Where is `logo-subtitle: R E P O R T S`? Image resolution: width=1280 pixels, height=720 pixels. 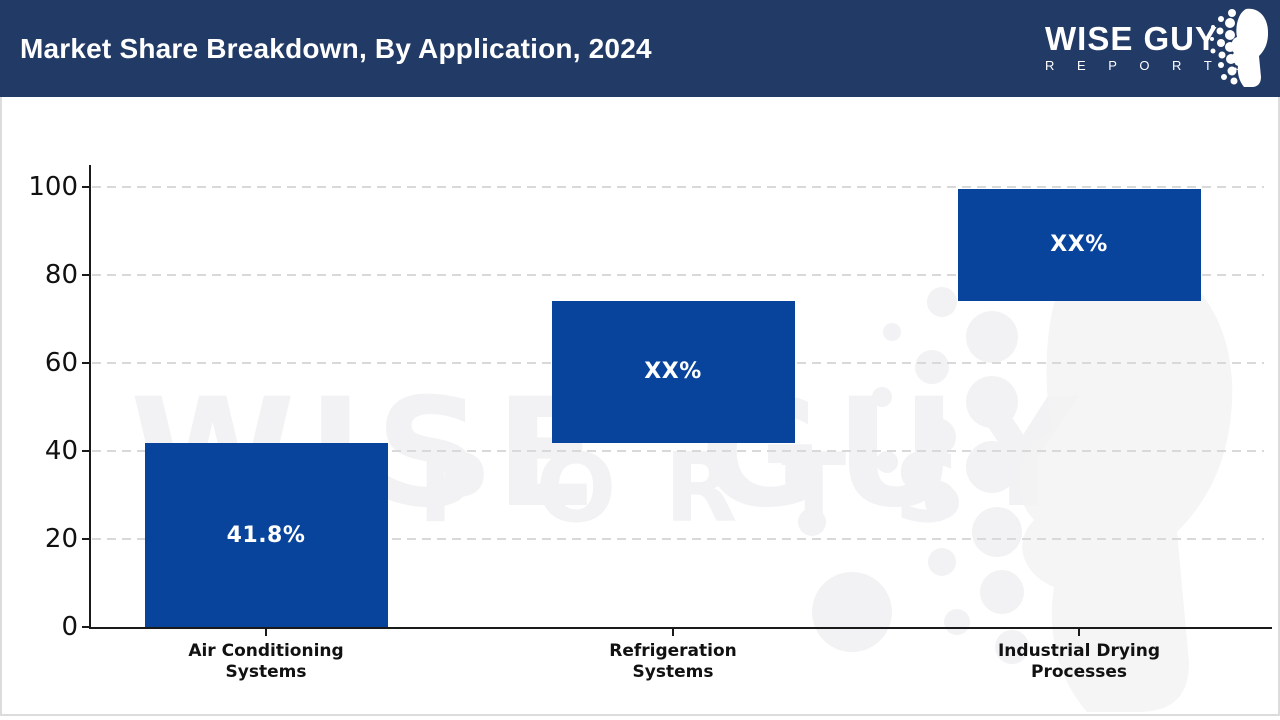 logo-subtitle: R E P O R T S is located at coordinates (1149, 65).